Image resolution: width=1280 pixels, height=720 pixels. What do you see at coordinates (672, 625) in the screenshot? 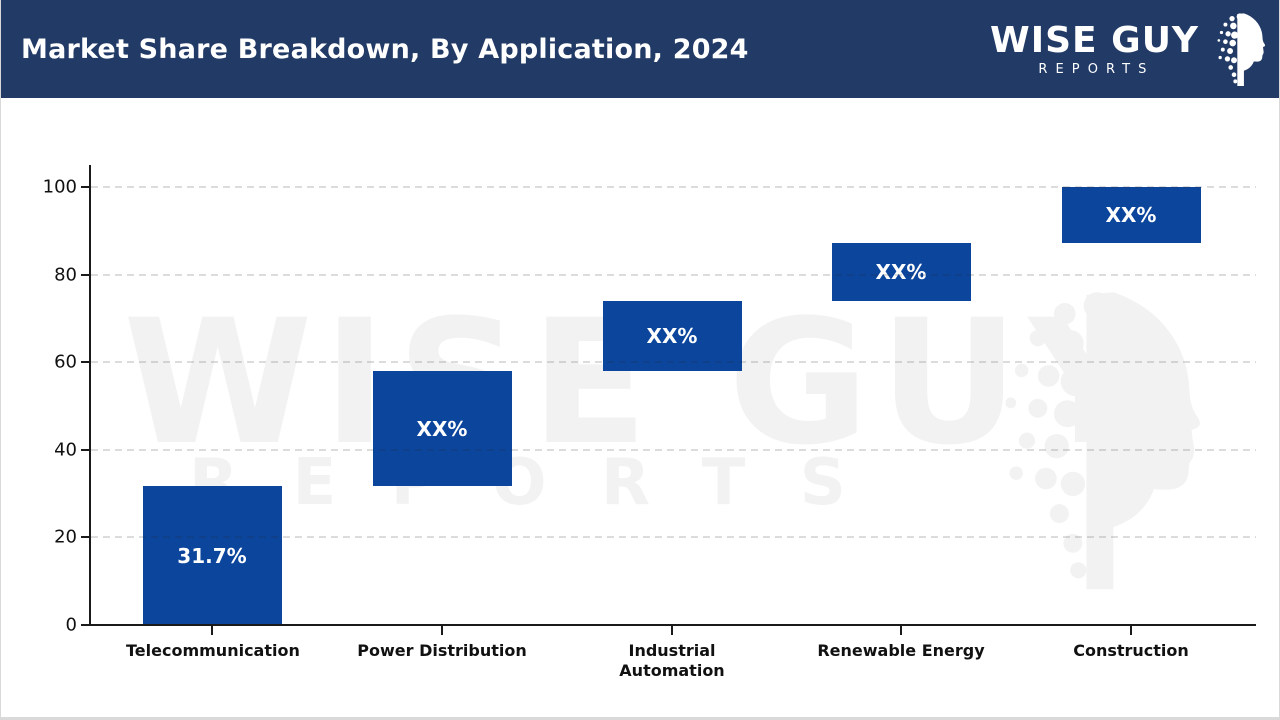
I see `x-axis-line` at bounding box center [672, 625].